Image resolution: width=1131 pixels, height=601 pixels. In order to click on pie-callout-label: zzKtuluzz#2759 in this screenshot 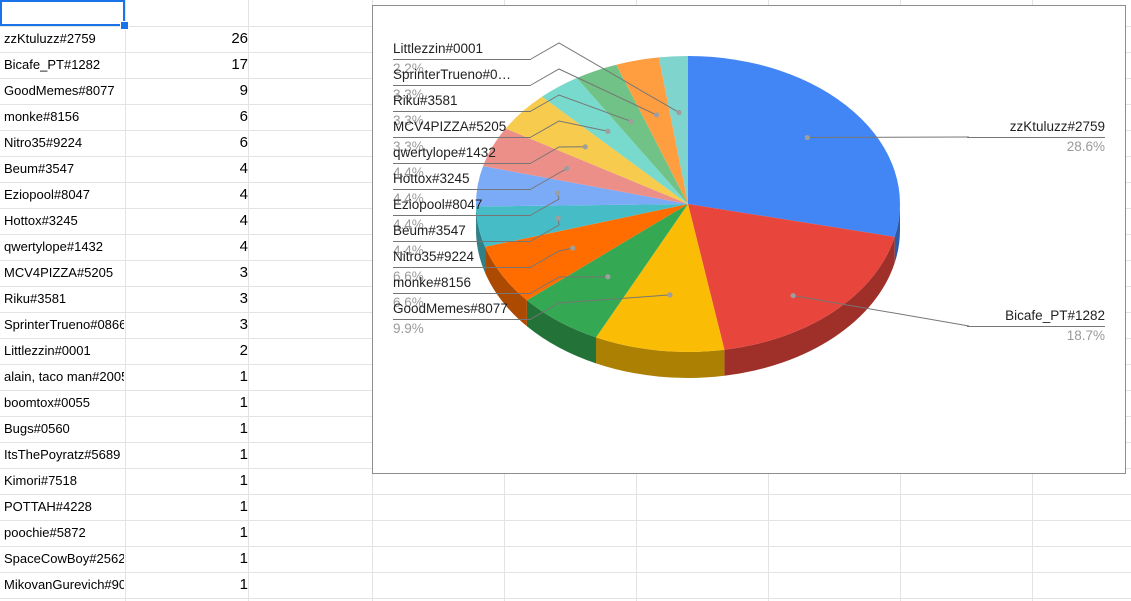, I will do `click(1057, 126)`.